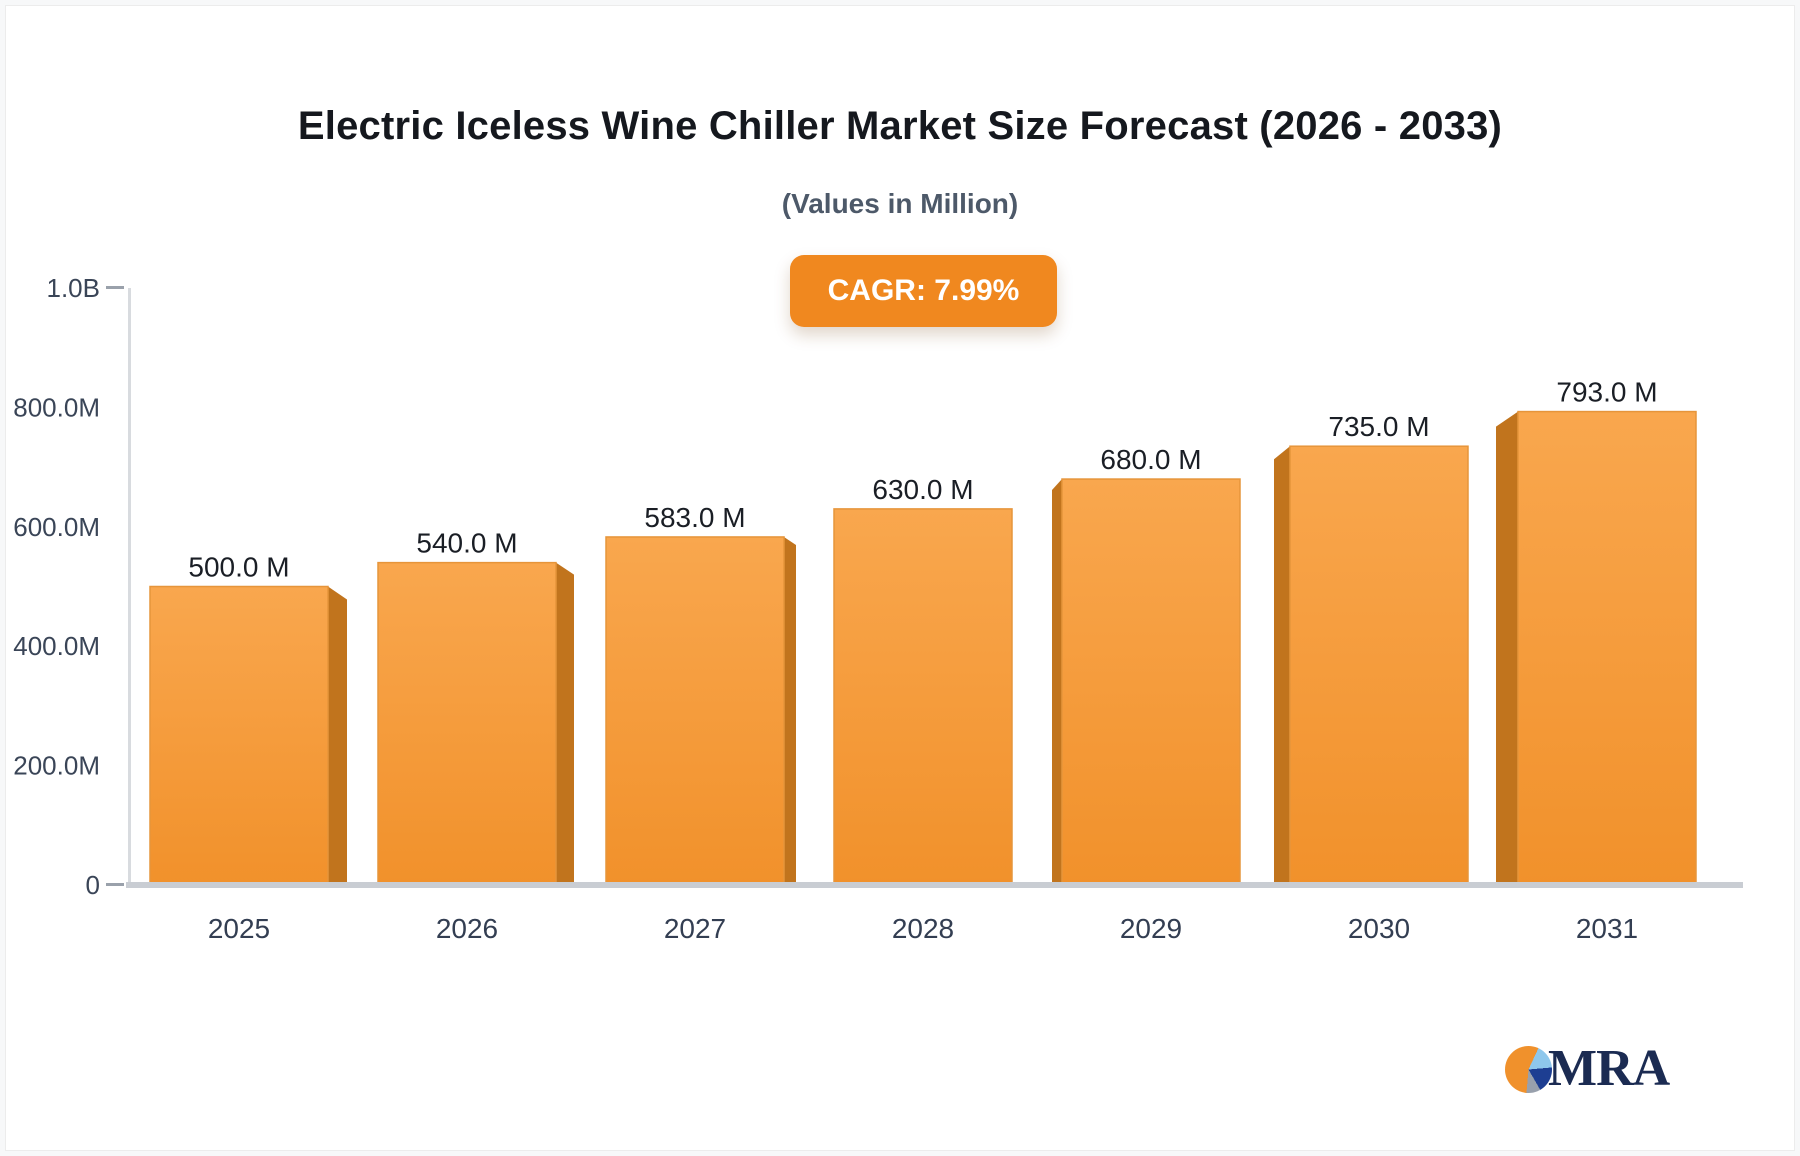 The image size is (1800, 1156). What do you see at coordinates (129, 587) in the screenshot?
I see `y-axis-line` at bounding box center [129, 587].